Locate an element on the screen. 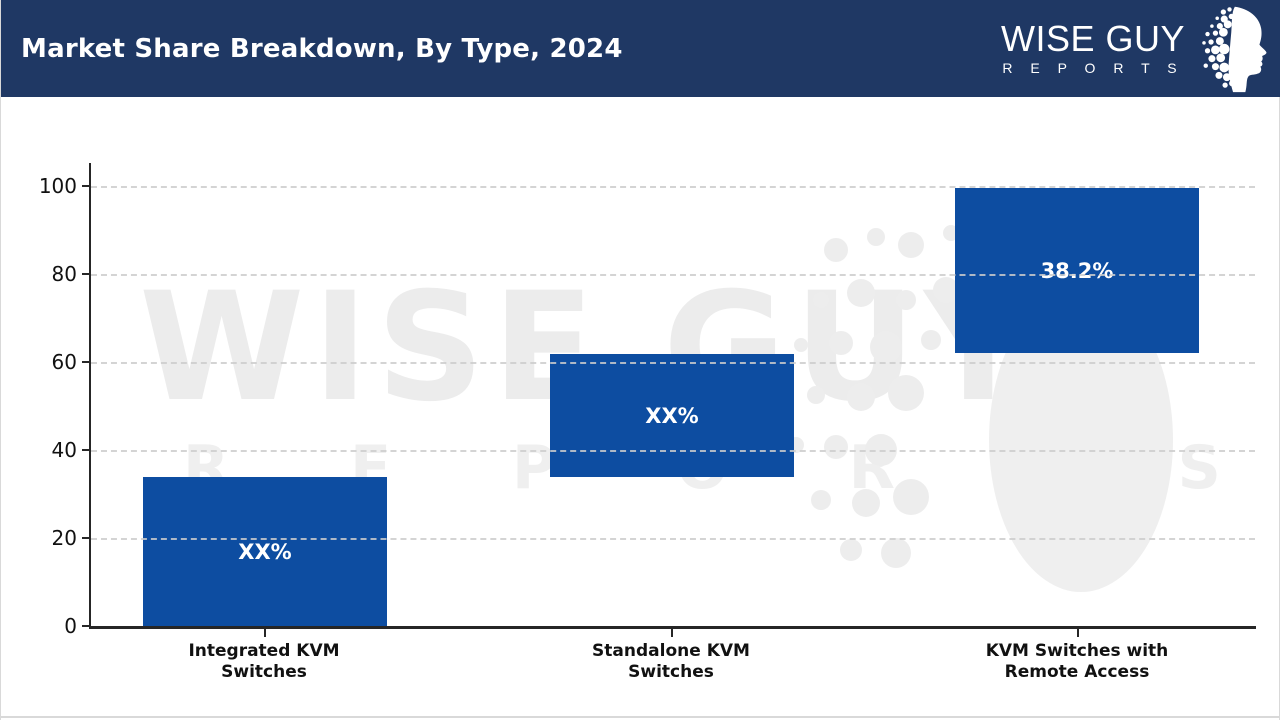  y-tick-label: 80 is located at coordinates (64, 274).